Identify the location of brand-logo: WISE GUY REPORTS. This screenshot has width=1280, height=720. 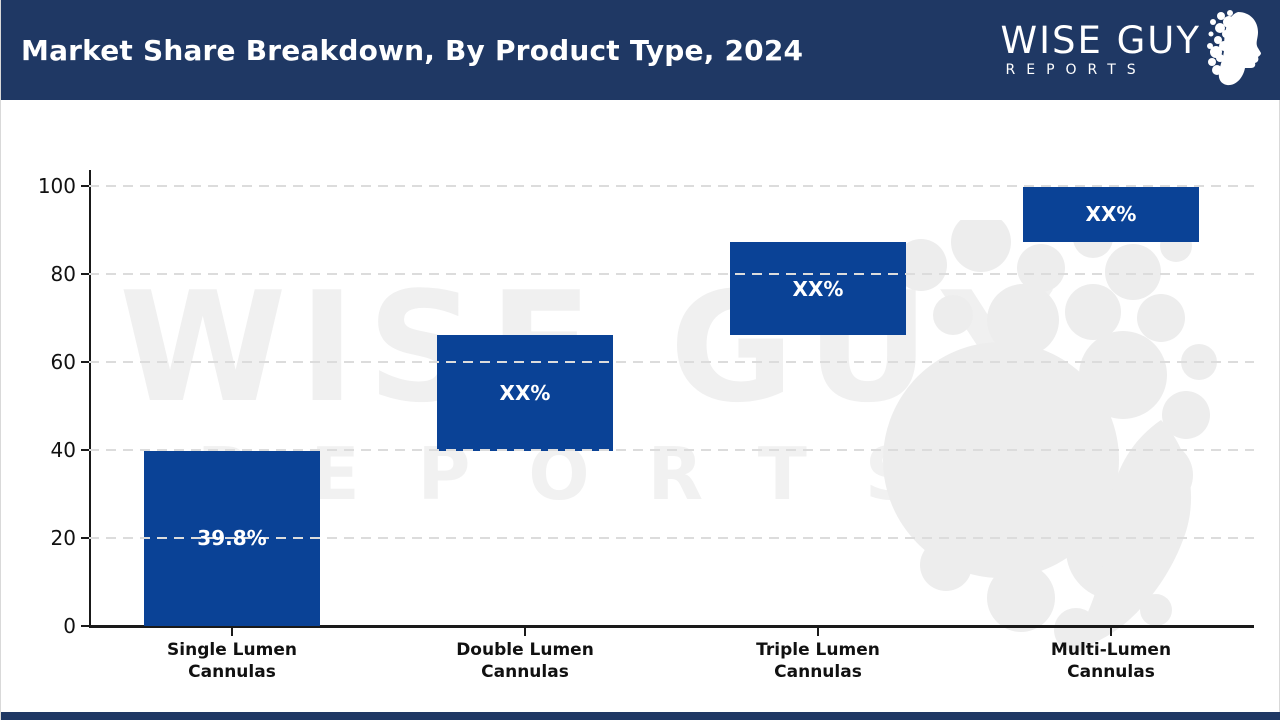
(1132, 50).